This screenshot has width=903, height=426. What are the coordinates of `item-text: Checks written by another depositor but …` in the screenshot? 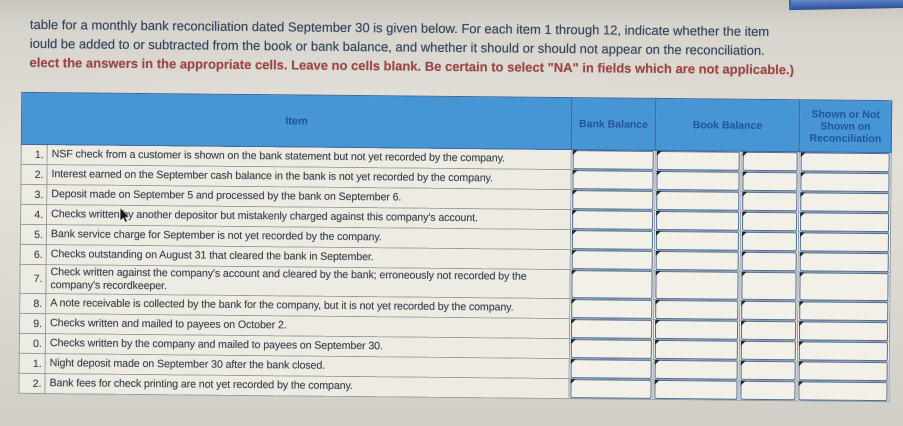 It's located at (308, 217).